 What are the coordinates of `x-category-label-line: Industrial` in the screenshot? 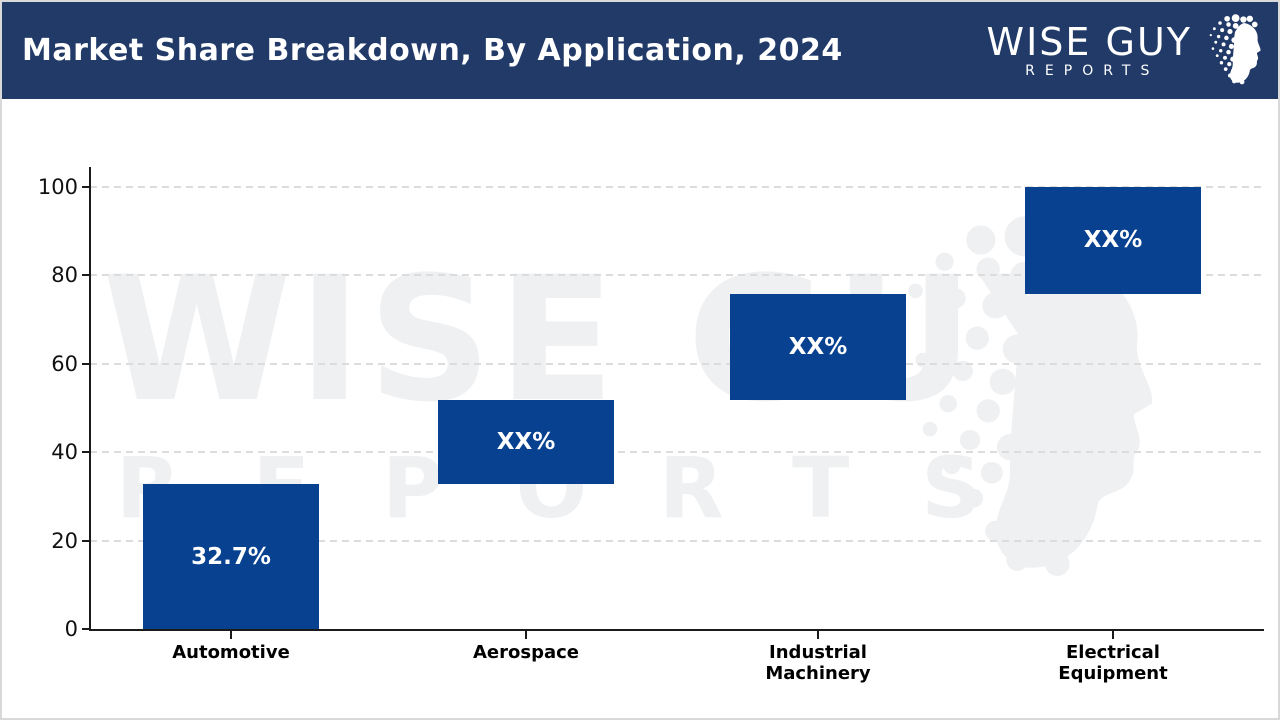 It's located at (818, 652).